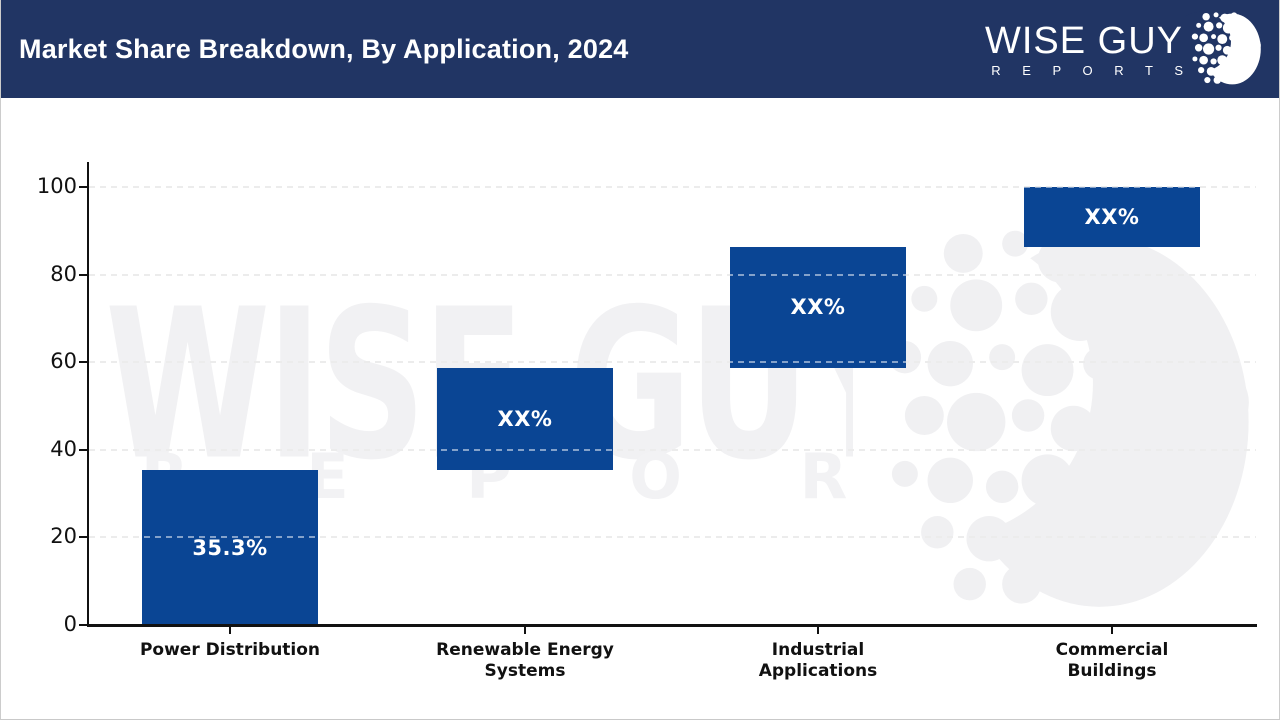 The width and height of the screenshot is (1280, 720). What do you see at coordinates (63, 536) in the screenshot?
I see `y-tick-label: 20` at bounding box center [63, 536].